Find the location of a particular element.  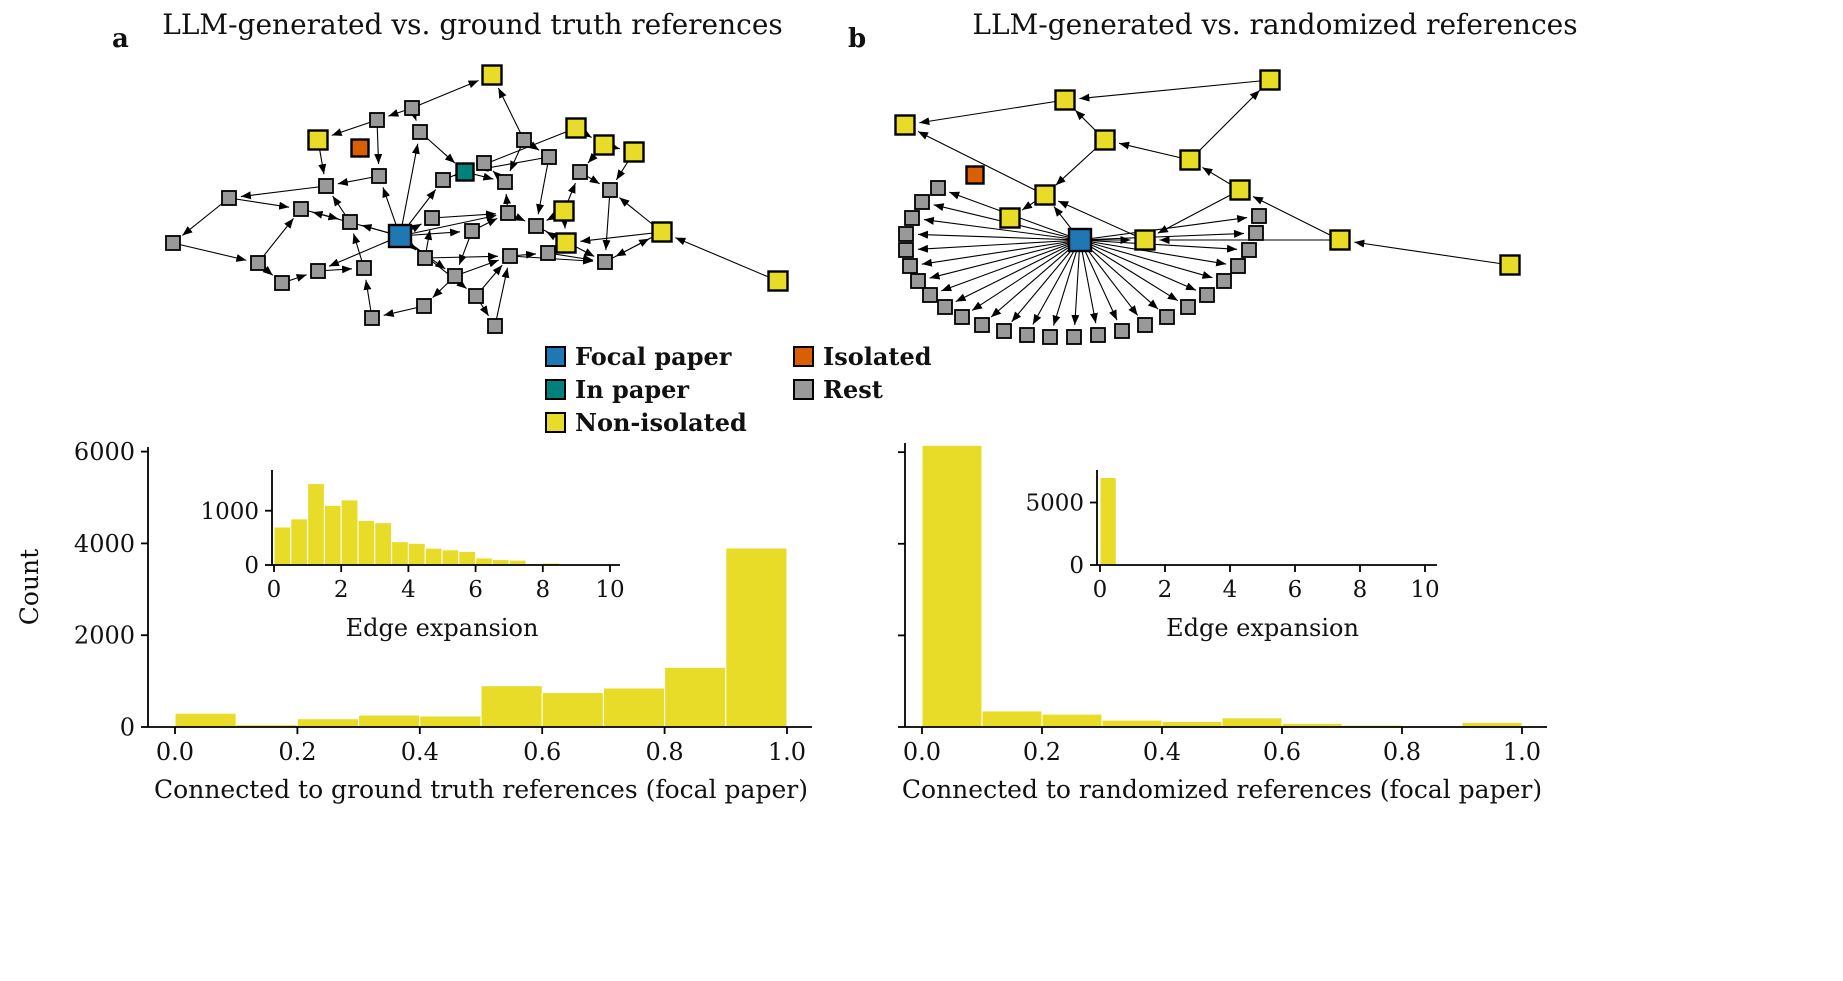

y-tick-label: 5000 is located at coordinates (1054, 504).